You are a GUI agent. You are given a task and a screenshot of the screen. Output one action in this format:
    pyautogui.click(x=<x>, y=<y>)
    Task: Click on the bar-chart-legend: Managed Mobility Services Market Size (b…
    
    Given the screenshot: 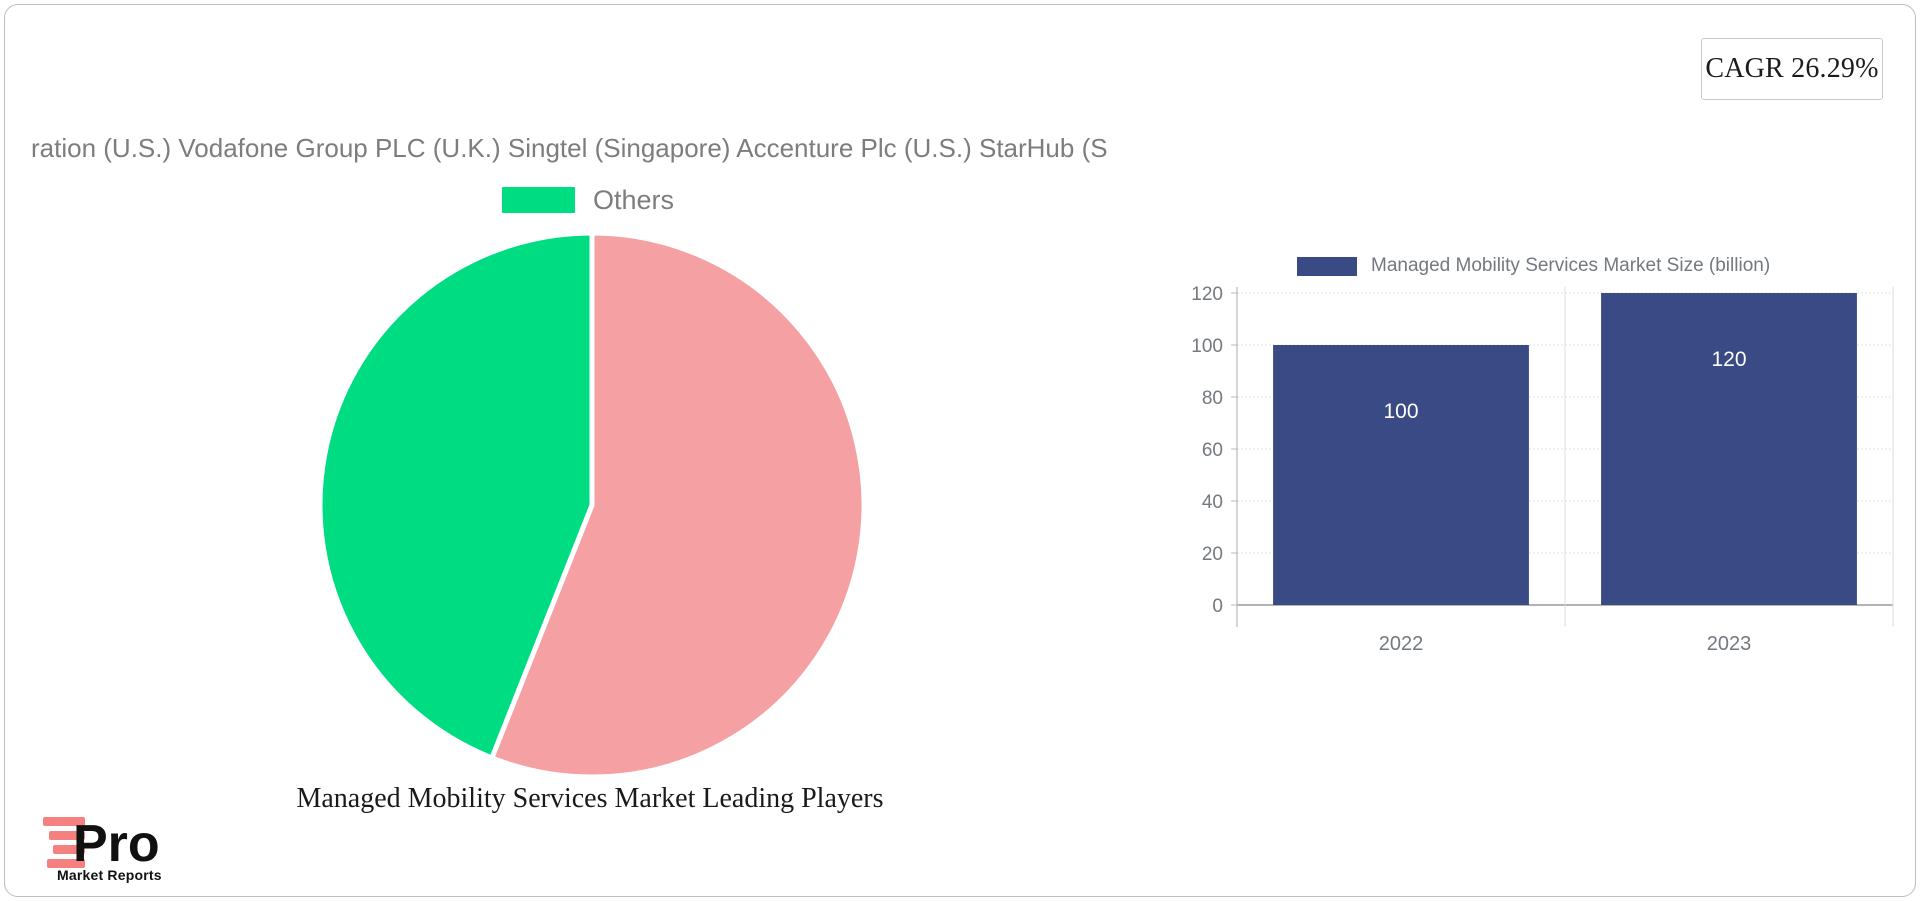 What is the action you would take?
    pyautogui.click(x=1533, y=266)
    